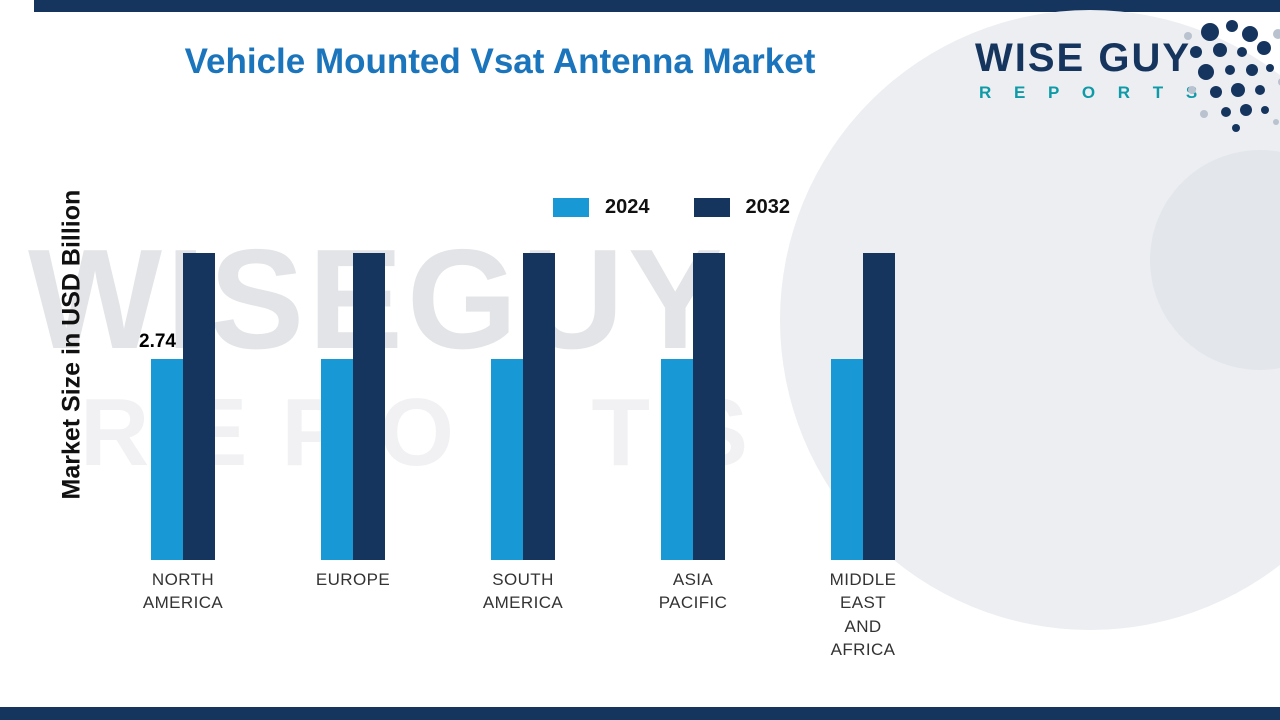  Describe the element at coordinates (742, 207) in the screenshot. I see `legend-item-2032: 2032` at that location.